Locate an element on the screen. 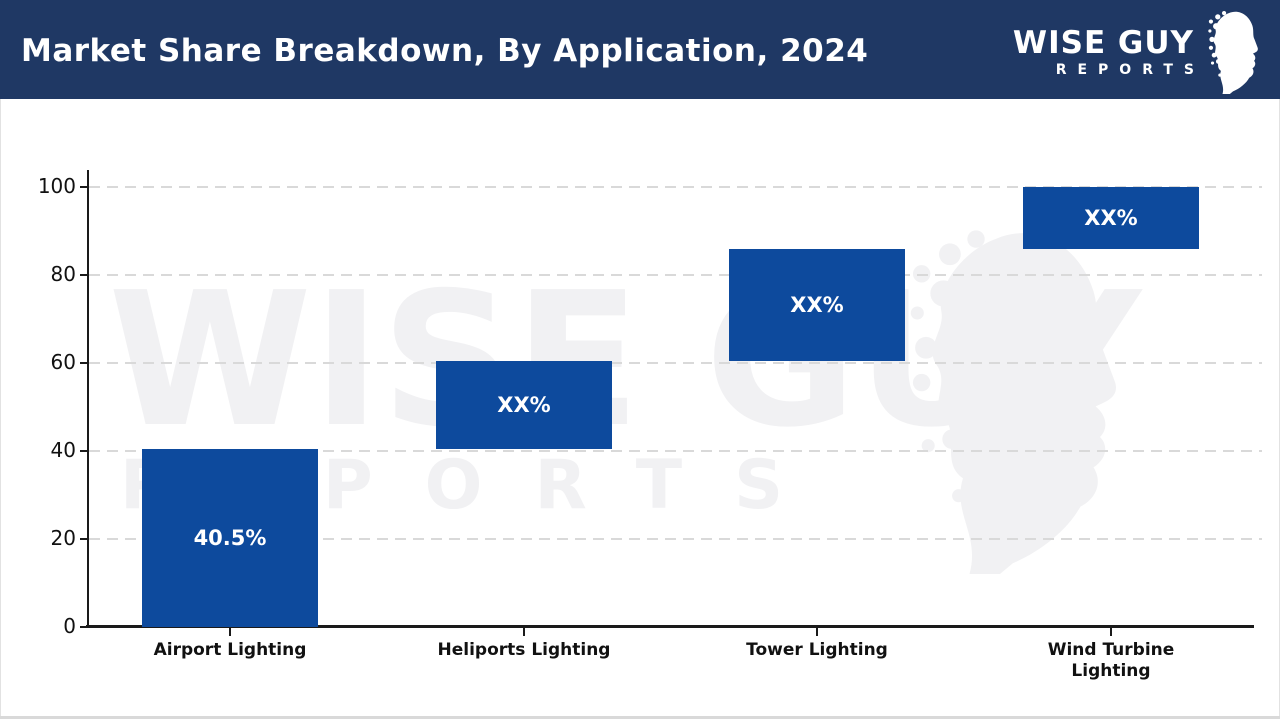  page-border-bottom is located at coordinates (640, 717).